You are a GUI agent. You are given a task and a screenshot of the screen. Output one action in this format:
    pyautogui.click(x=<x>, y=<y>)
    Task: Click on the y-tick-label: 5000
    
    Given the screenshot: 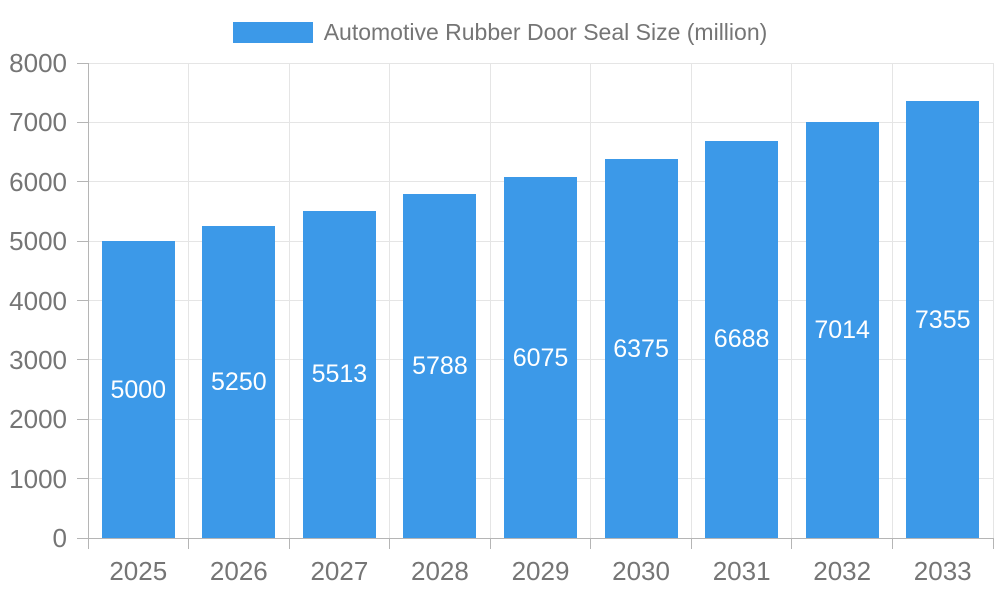 What is the action you would take?
    pyautogui.click(x=38, y=241)
    